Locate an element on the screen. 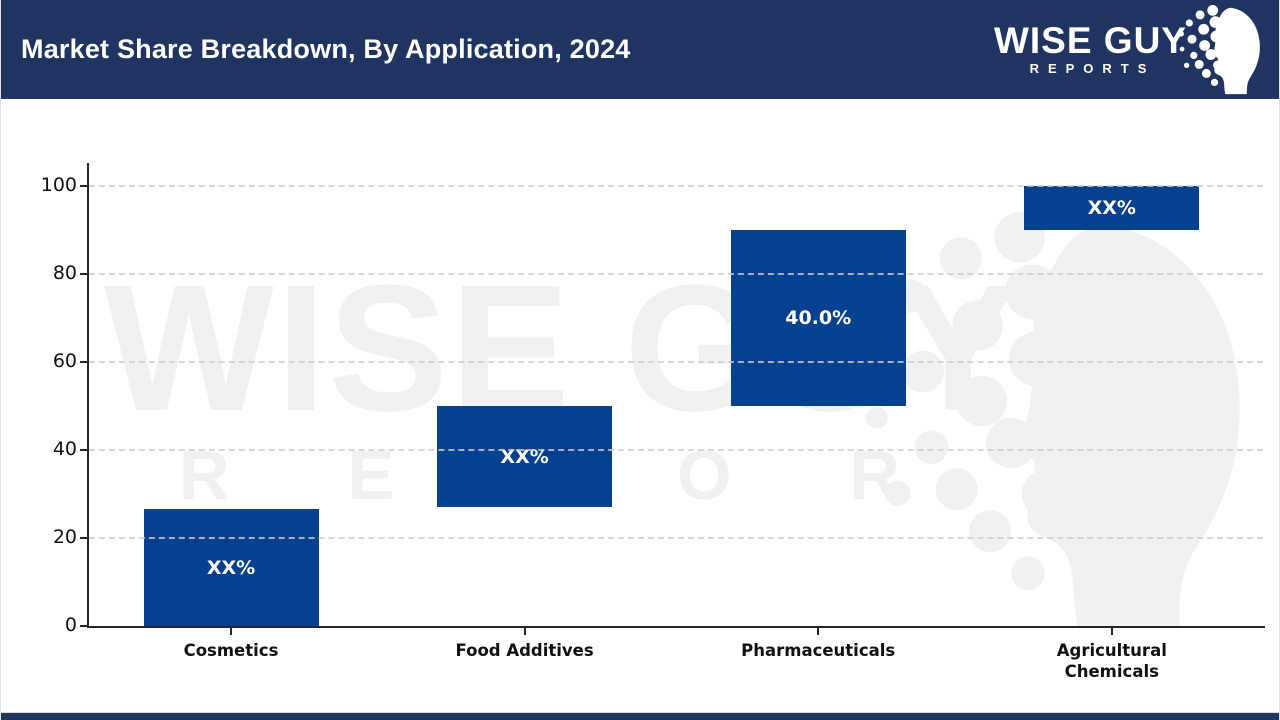 This screenshot has width=1280, height=720. x-axis-baseline is located at coordinates (676, 627).